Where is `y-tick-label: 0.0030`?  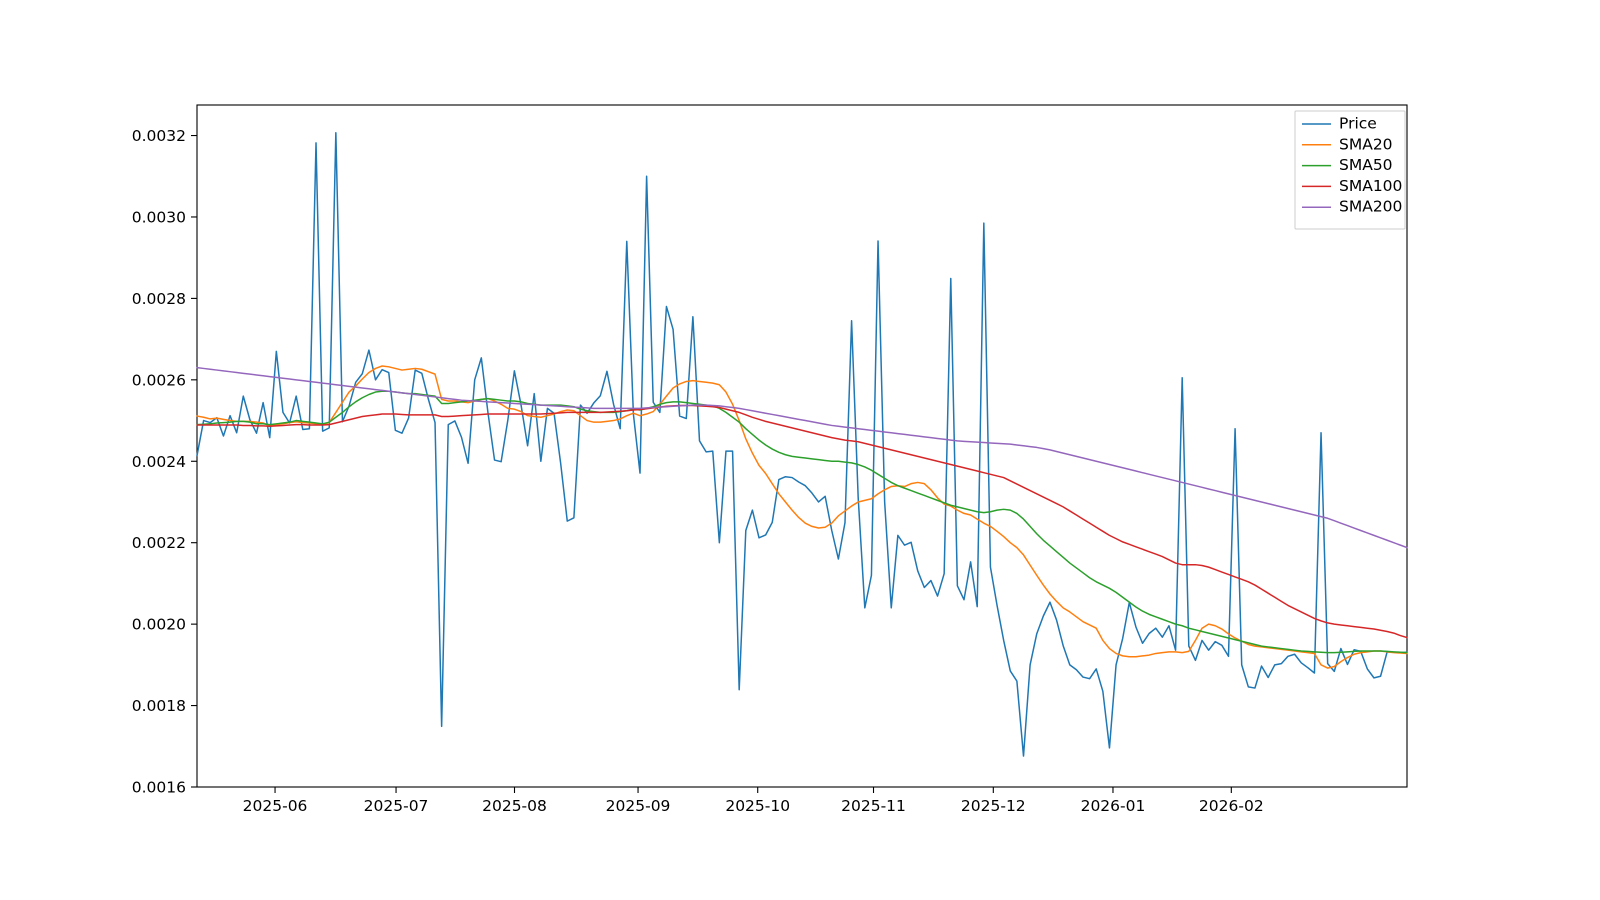
y-tick-label: 0.0030 is located at coordinates (159, 217).